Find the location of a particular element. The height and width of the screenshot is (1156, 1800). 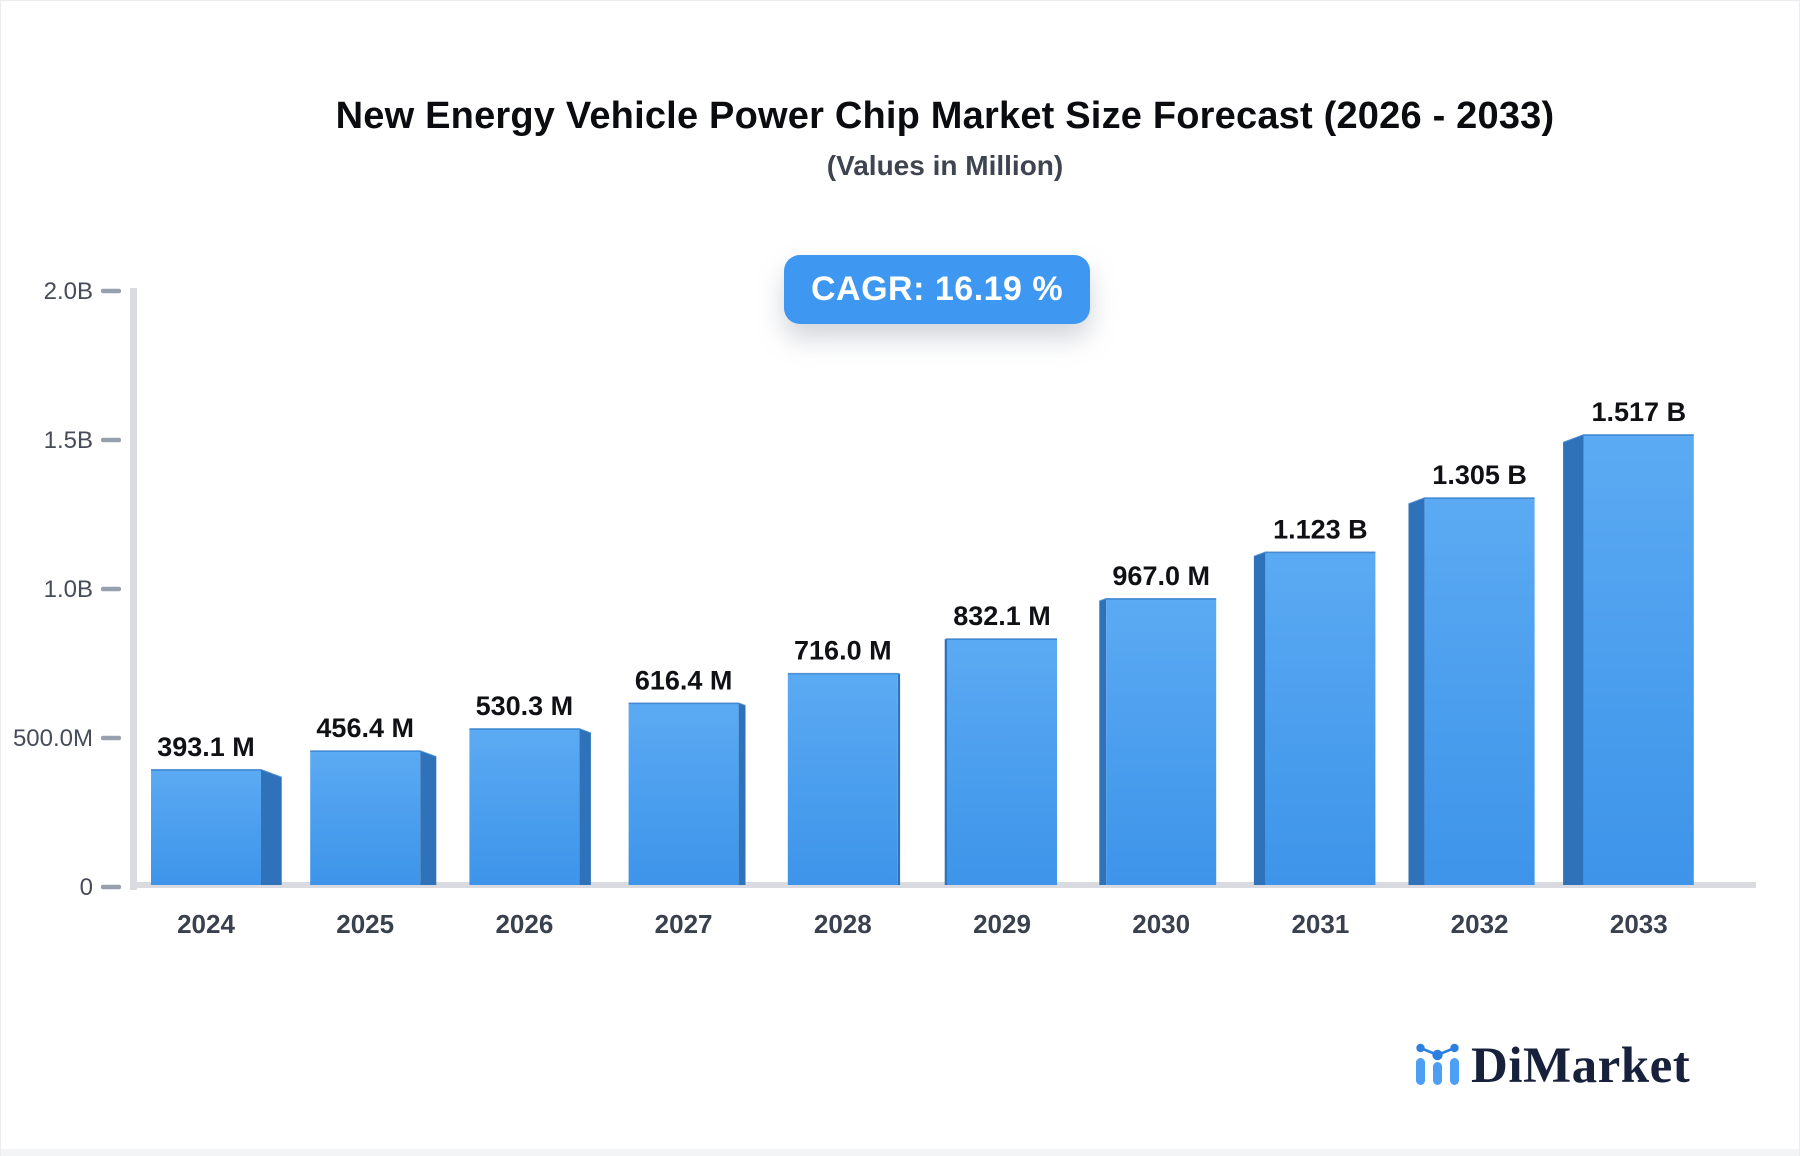

bar-2032 is located at coordinates (1471, 691).